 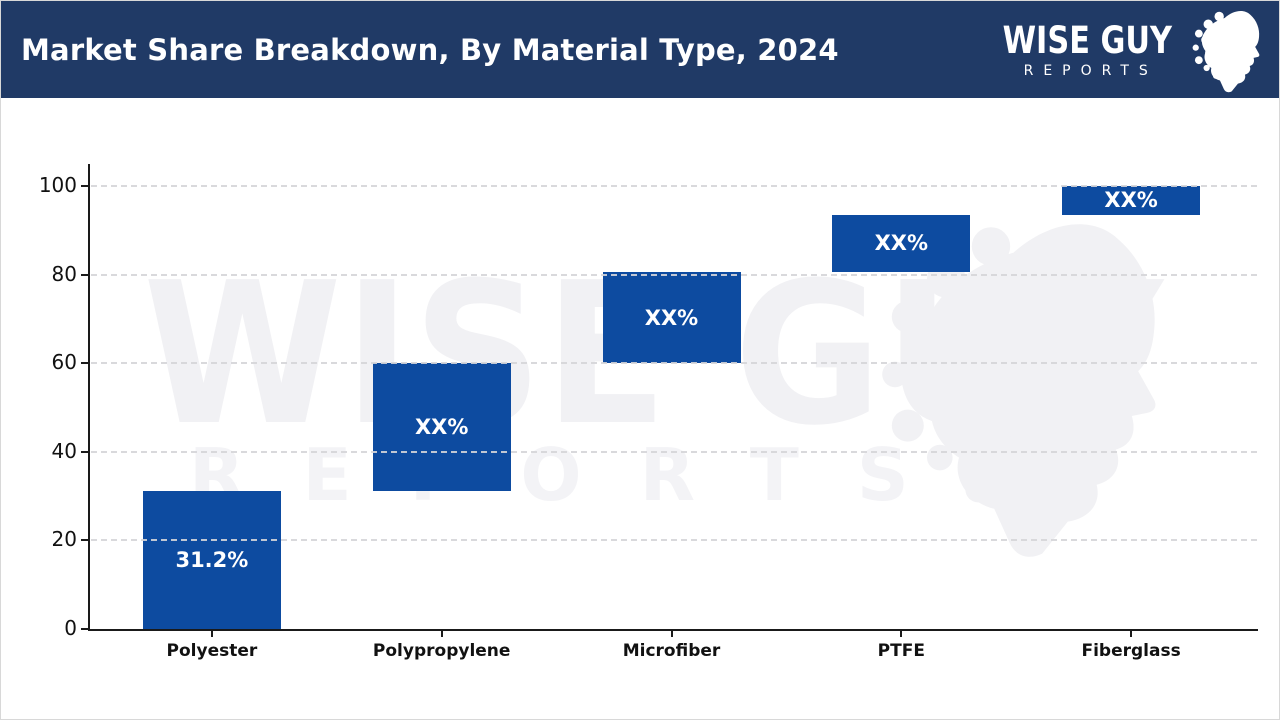 What do you see at coordinates (212, 651) in the screenshot?
I see `x-axis-label: Polyester` at bounding box center [212, 651].